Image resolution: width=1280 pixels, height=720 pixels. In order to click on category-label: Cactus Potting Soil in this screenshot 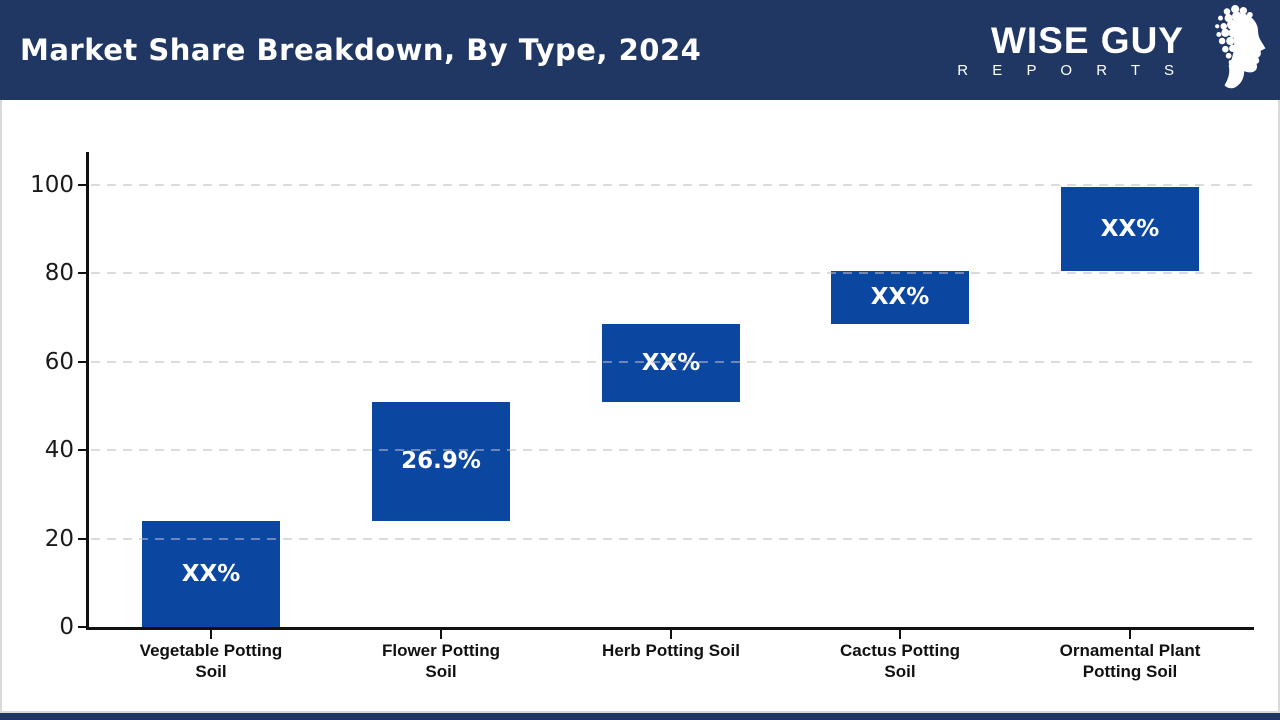, I will do `click(900, 661)`.